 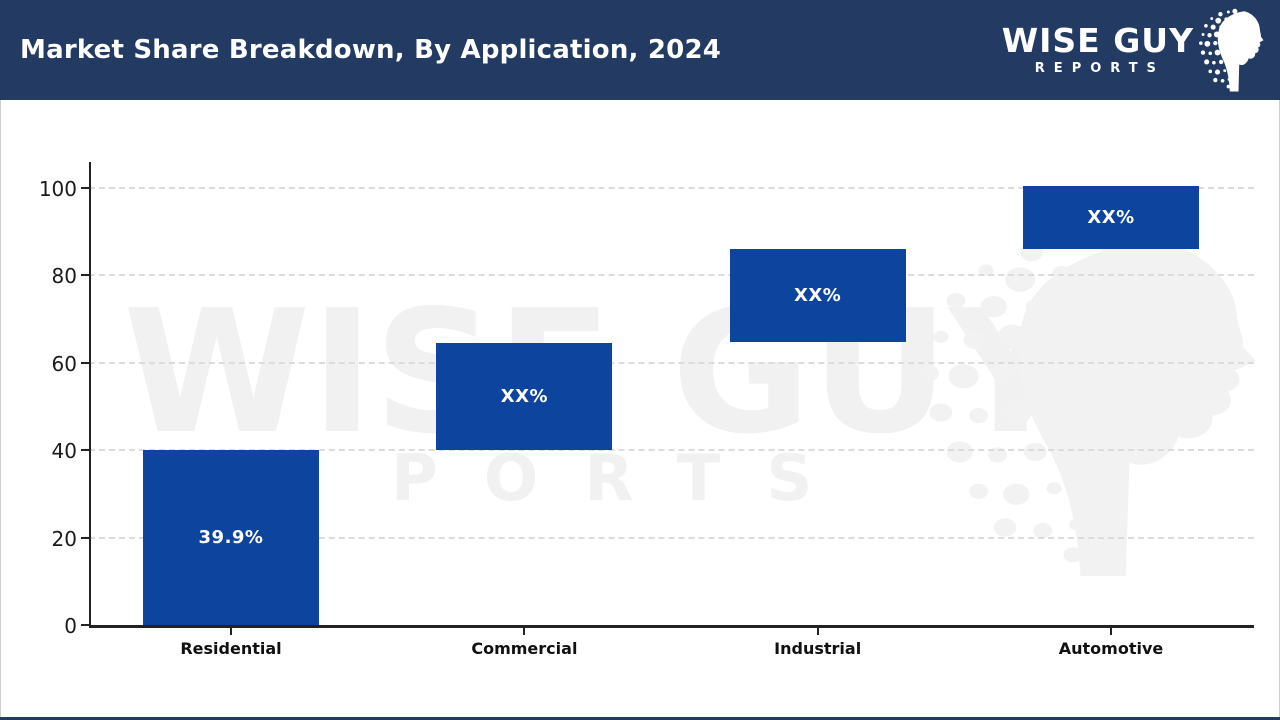 What do you see at coordinates (90, 394) in the screenshot?
I see `y-axis-line` at bounding box center [90, 394].